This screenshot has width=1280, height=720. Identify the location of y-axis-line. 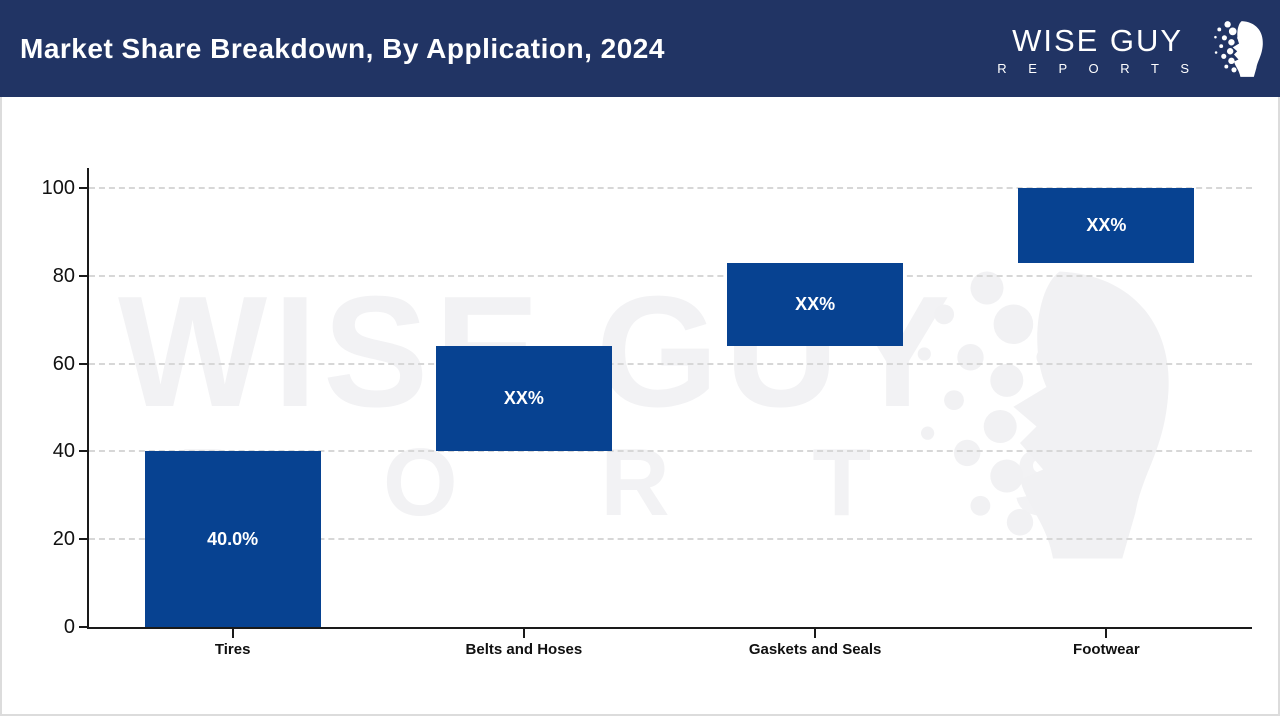
(88, 398).